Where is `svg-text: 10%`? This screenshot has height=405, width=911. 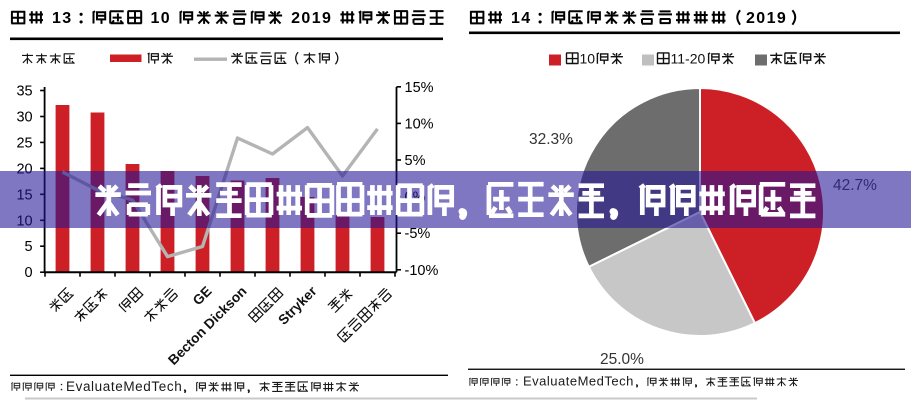 svg-text: 10% is located at coordinates (419, 124).